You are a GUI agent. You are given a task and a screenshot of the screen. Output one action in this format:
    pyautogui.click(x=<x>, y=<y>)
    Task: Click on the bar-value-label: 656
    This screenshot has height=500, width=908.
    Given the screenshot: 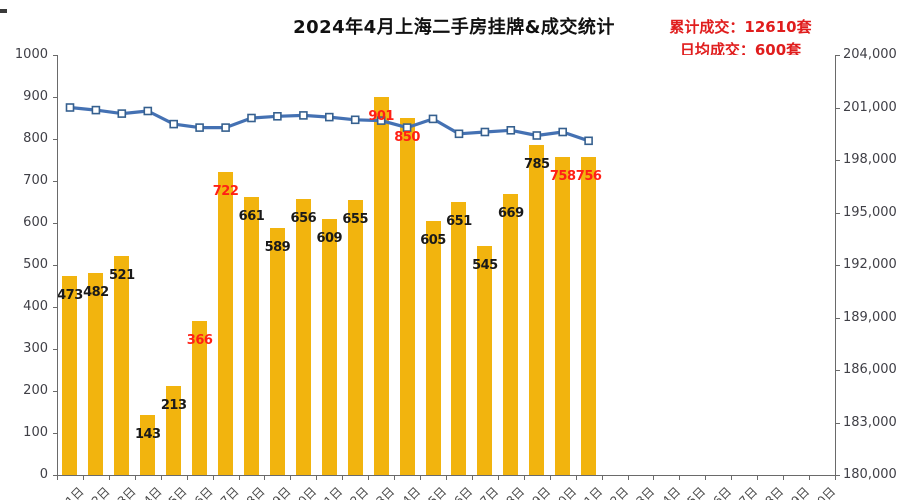 What is the action you would take?
    pyautogui.click(x=303, y=219)
    